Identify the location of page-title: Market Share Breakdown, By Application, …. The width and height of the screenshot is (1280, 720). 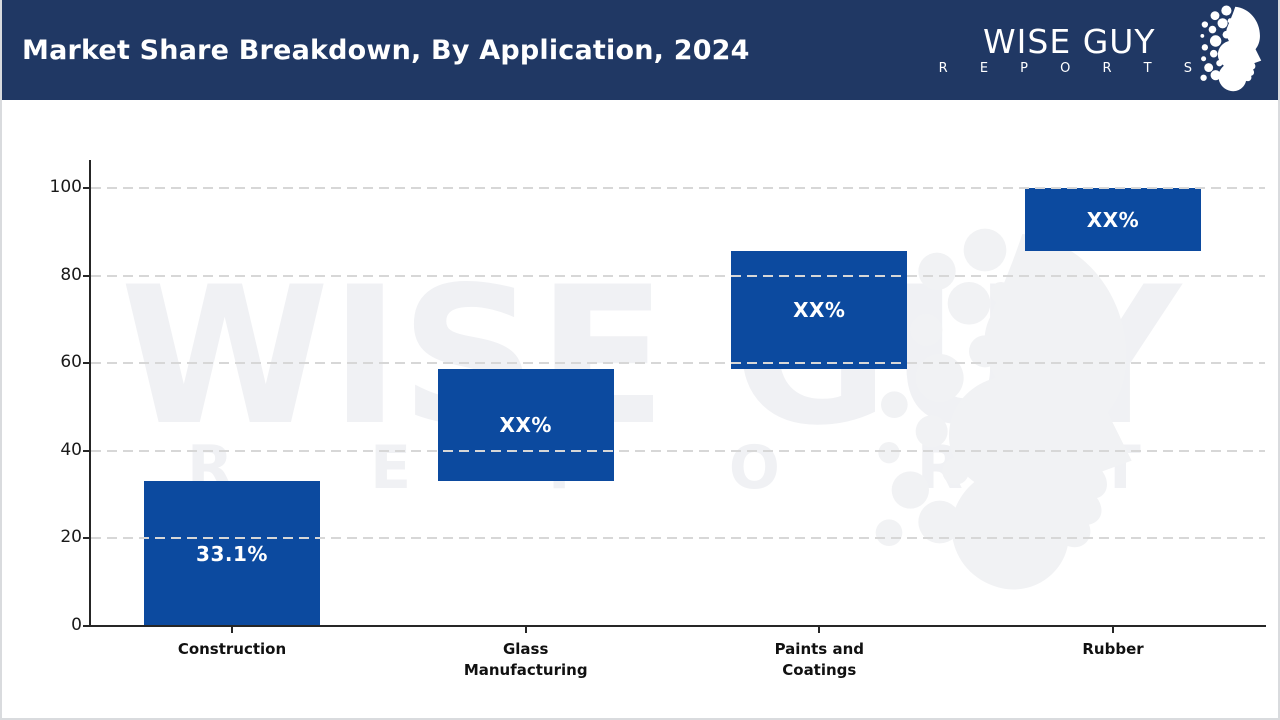
(386, 50).